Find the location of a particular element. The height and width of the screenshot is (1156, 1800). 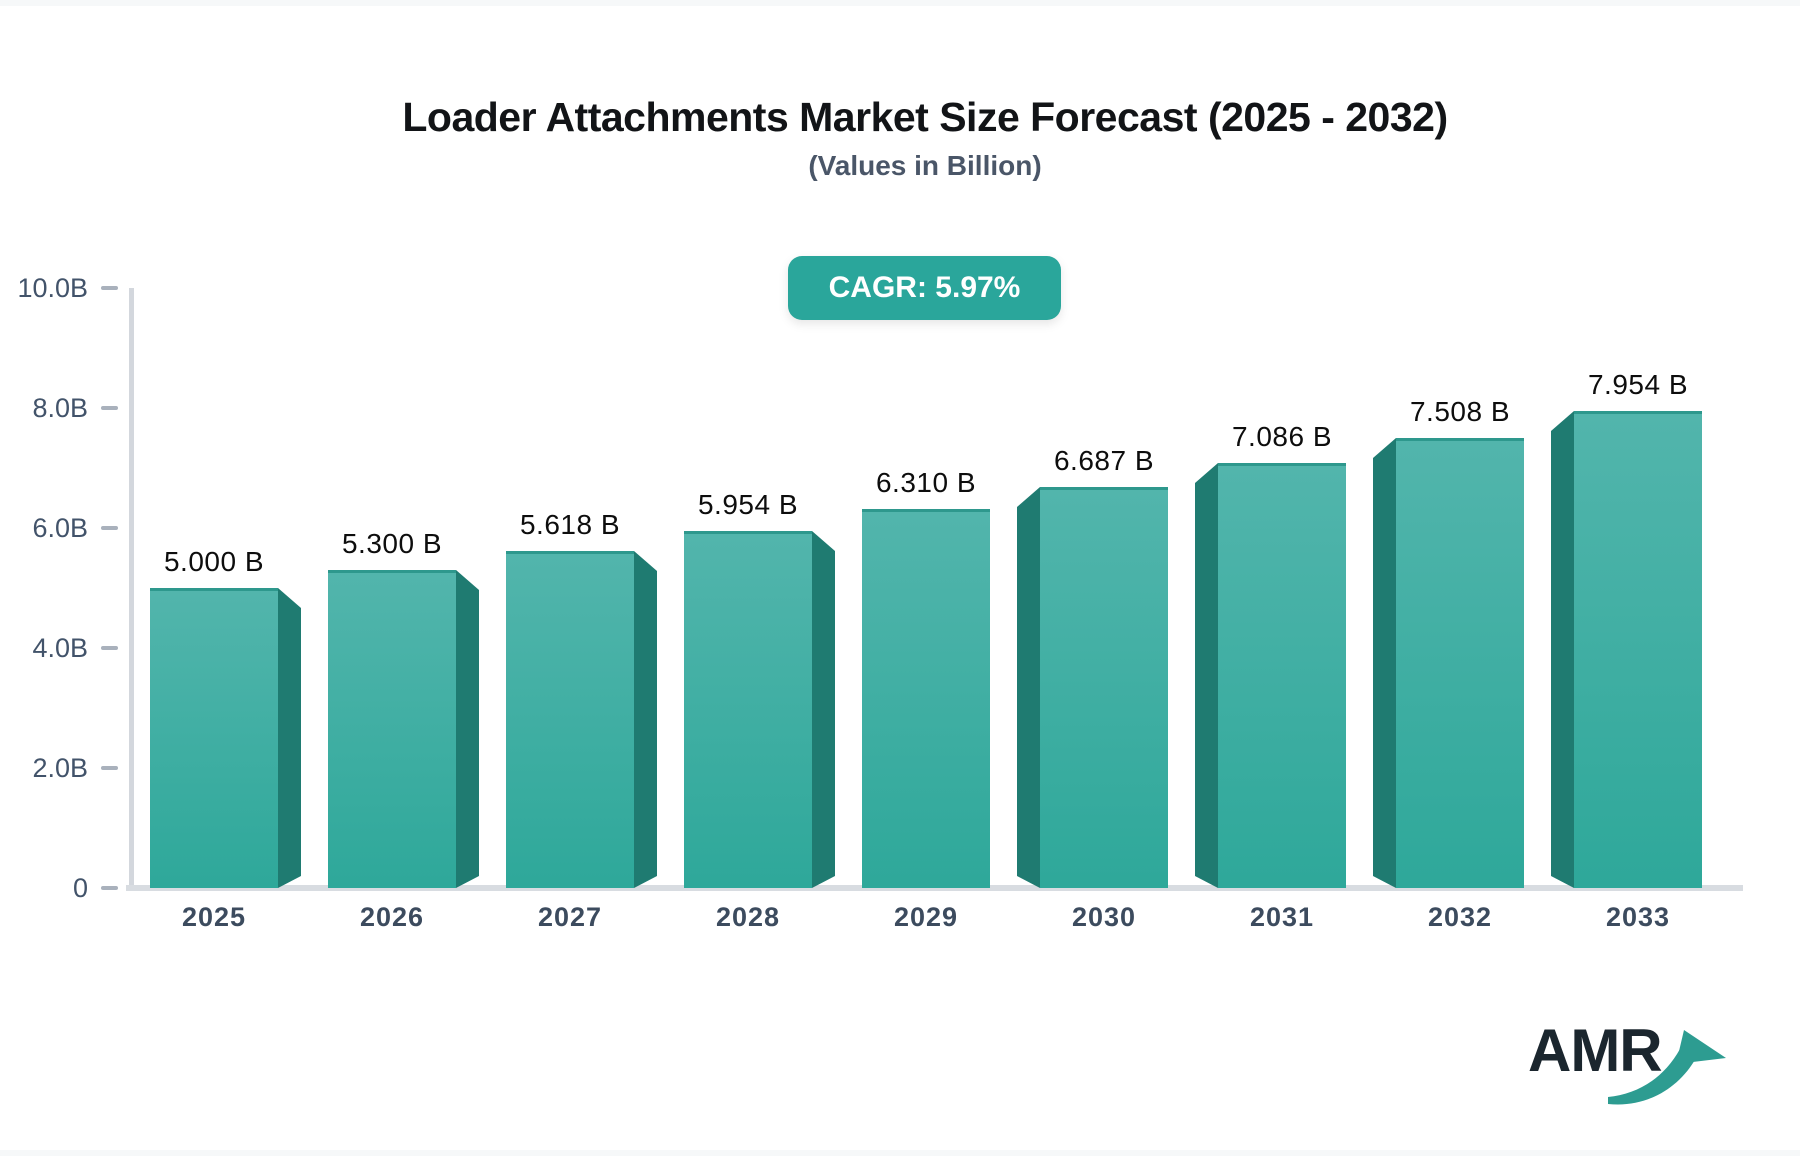

y-tick-label: 2.0B is located at coordinates (60, 768).